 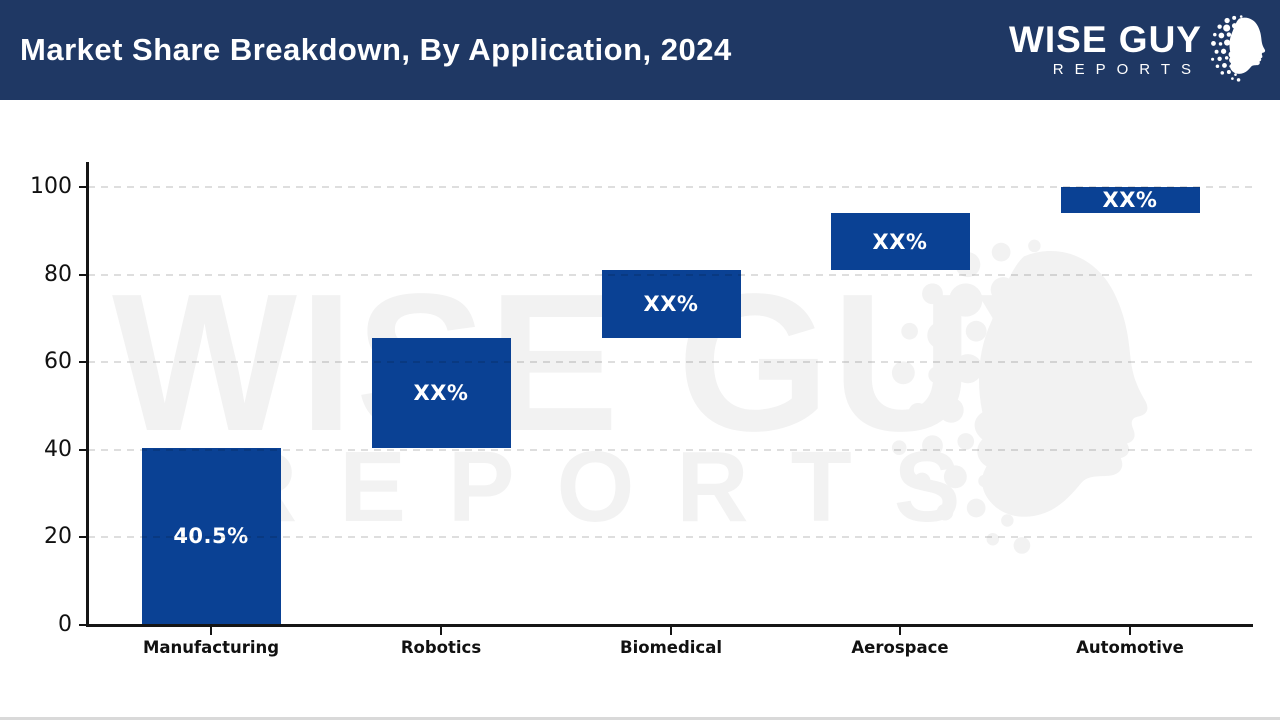 What do you see at coordinates (58, 537) in the screenshot?
I see `y-tick-label-20: 20` at bounding box center [58, 537].